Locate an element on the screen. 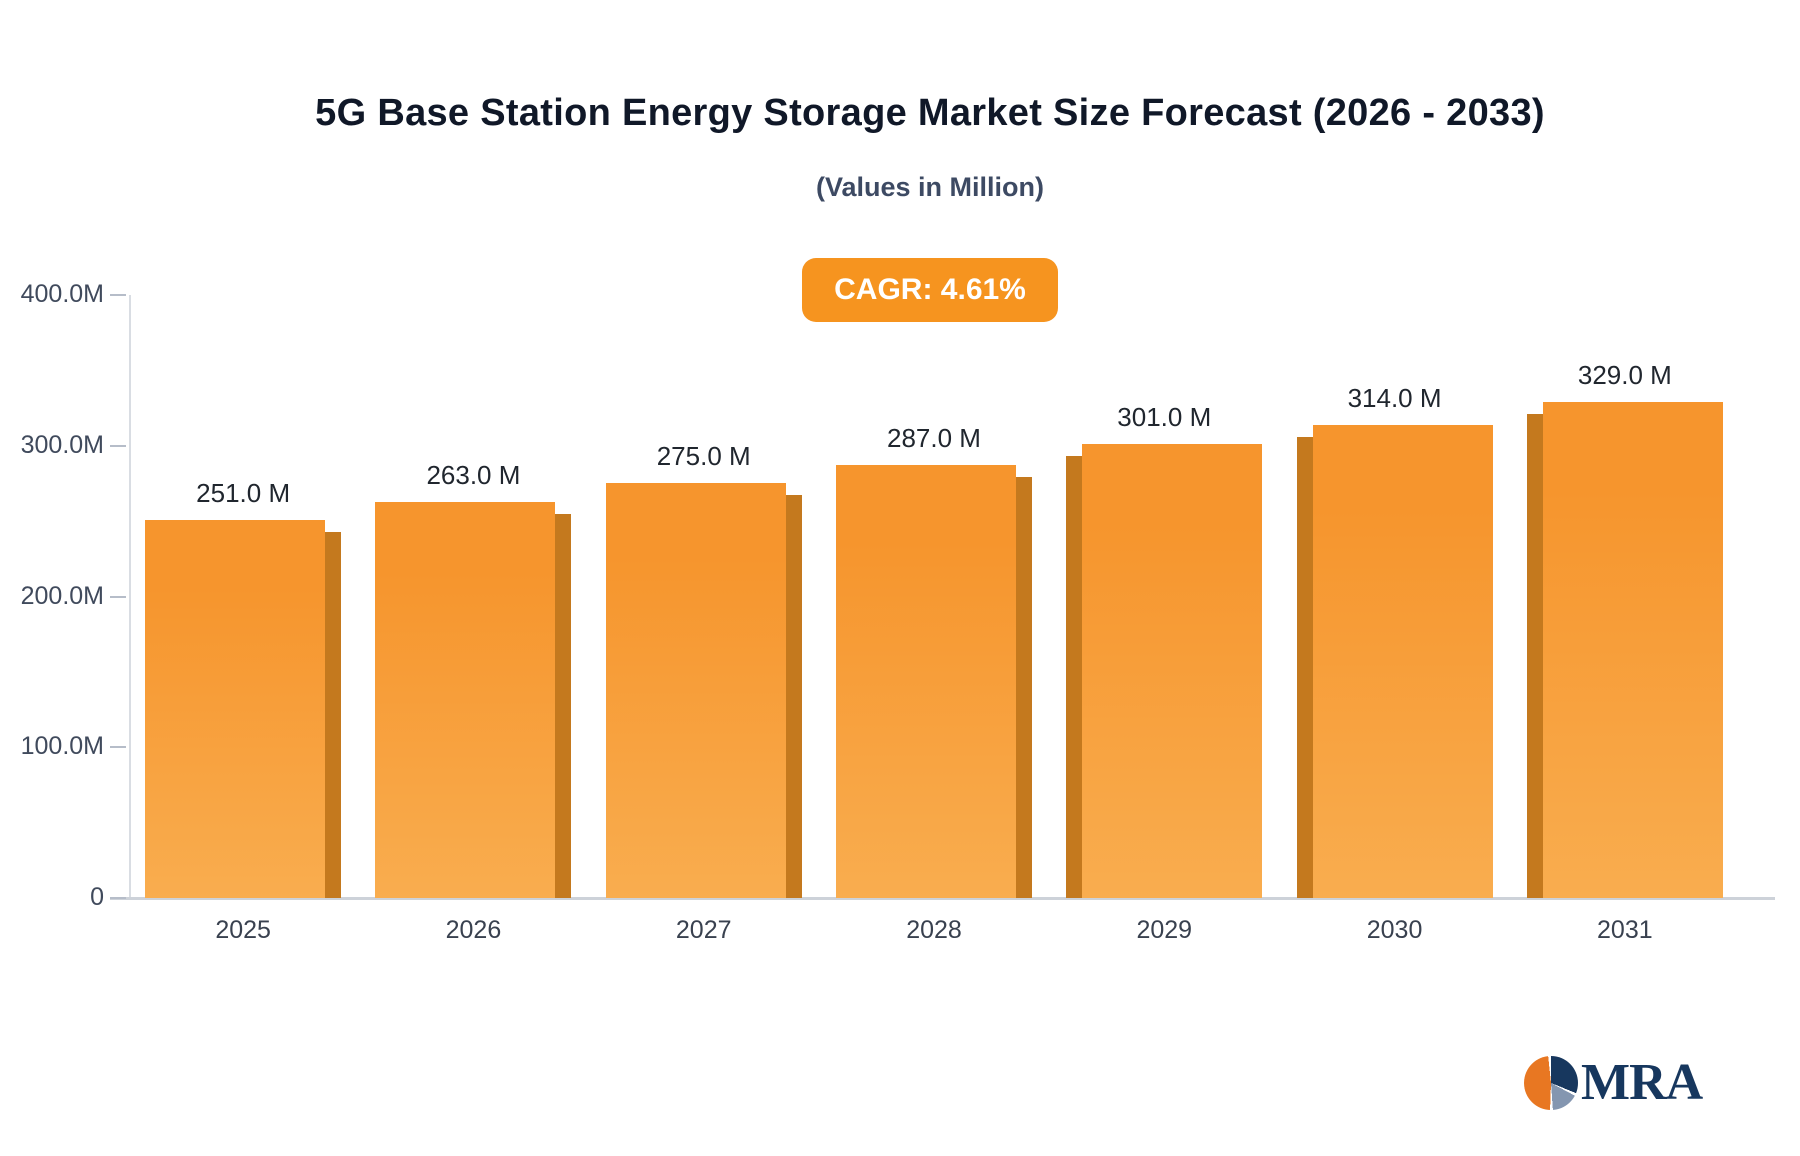 The height and width of the screenshot is (1156, 1800). y-axis-line is located at coordinates (130, 596).